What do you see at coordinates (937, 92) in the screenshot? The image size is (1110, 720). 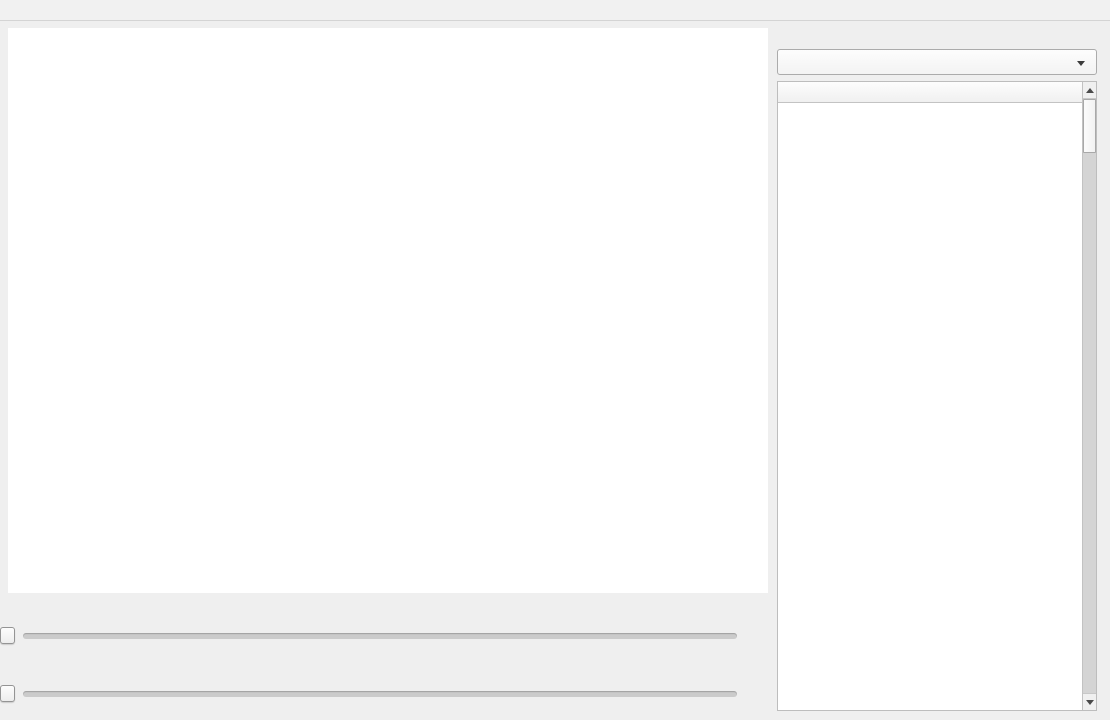 I see `table-header-row` at bounding box center [937, 92].